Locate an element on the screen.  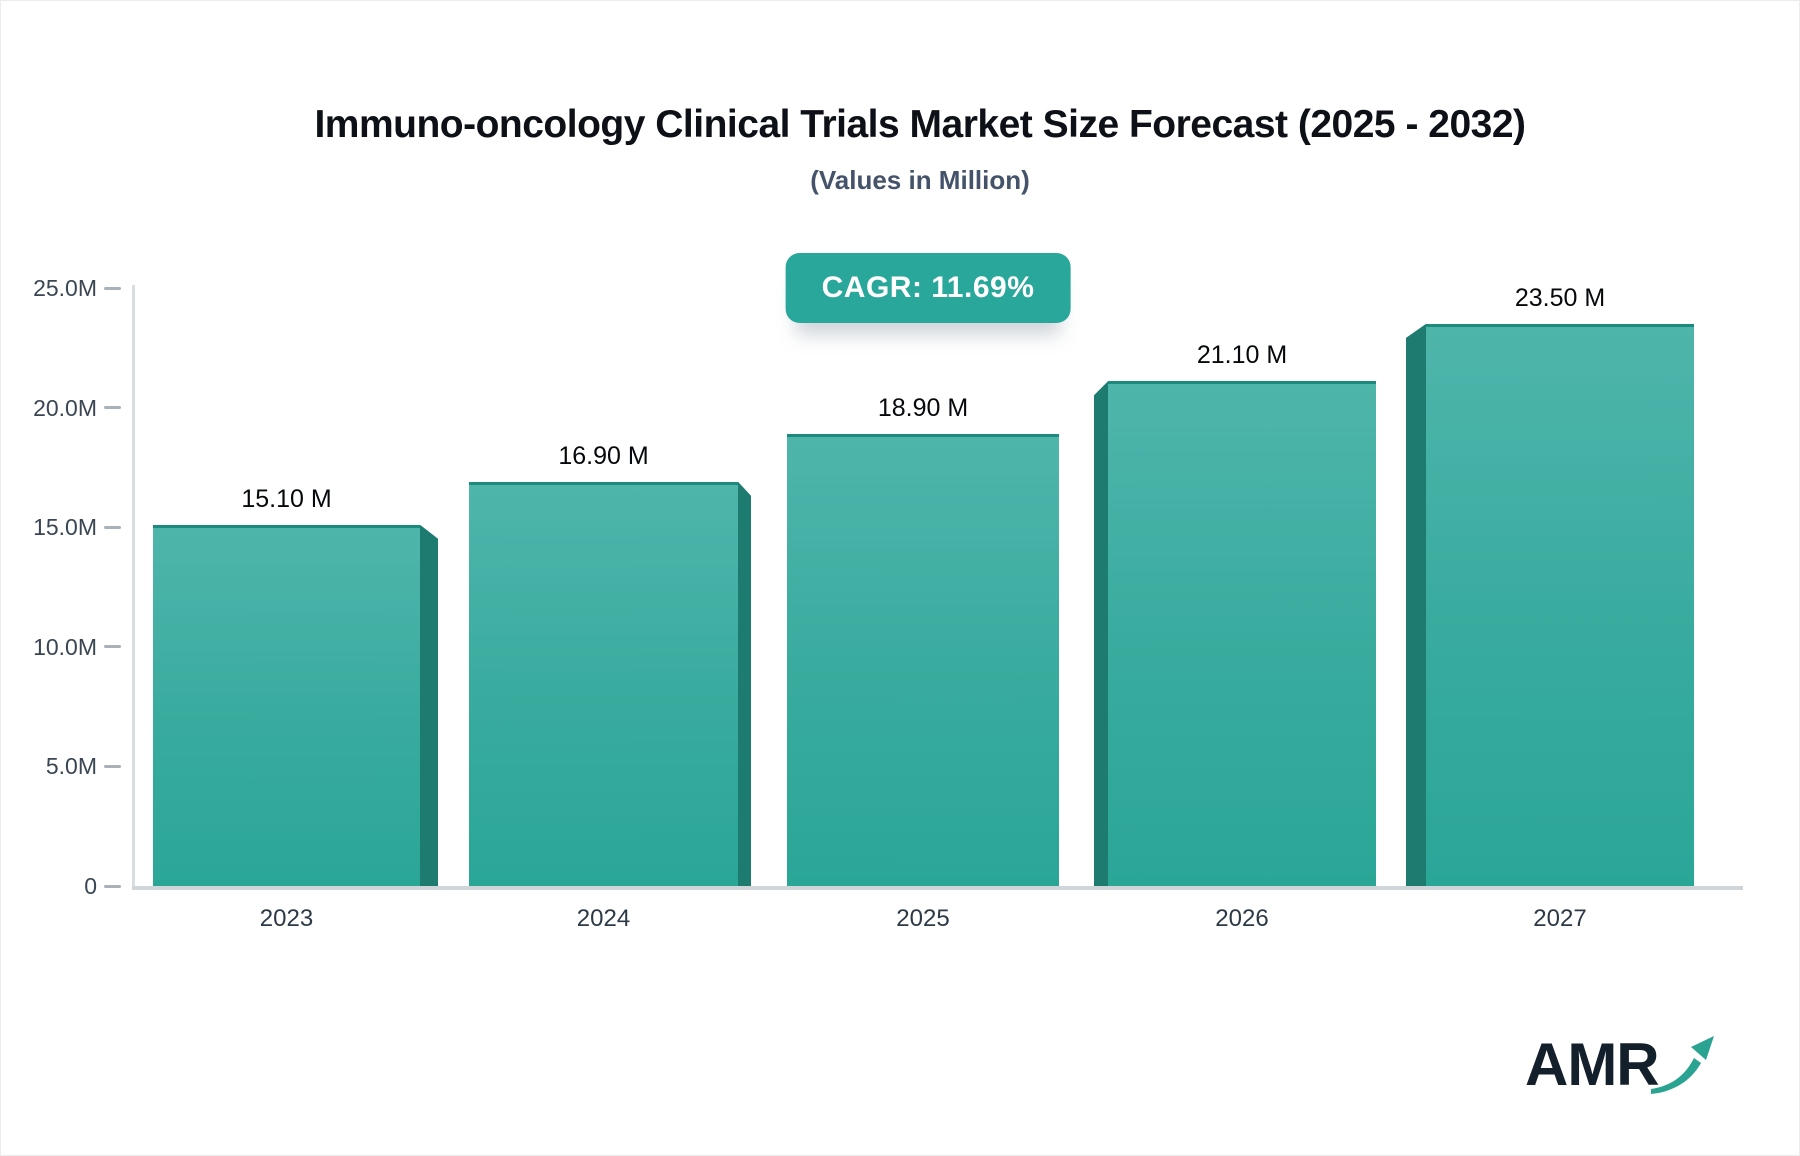
y-axis-line is located at coordinates (133, 586).